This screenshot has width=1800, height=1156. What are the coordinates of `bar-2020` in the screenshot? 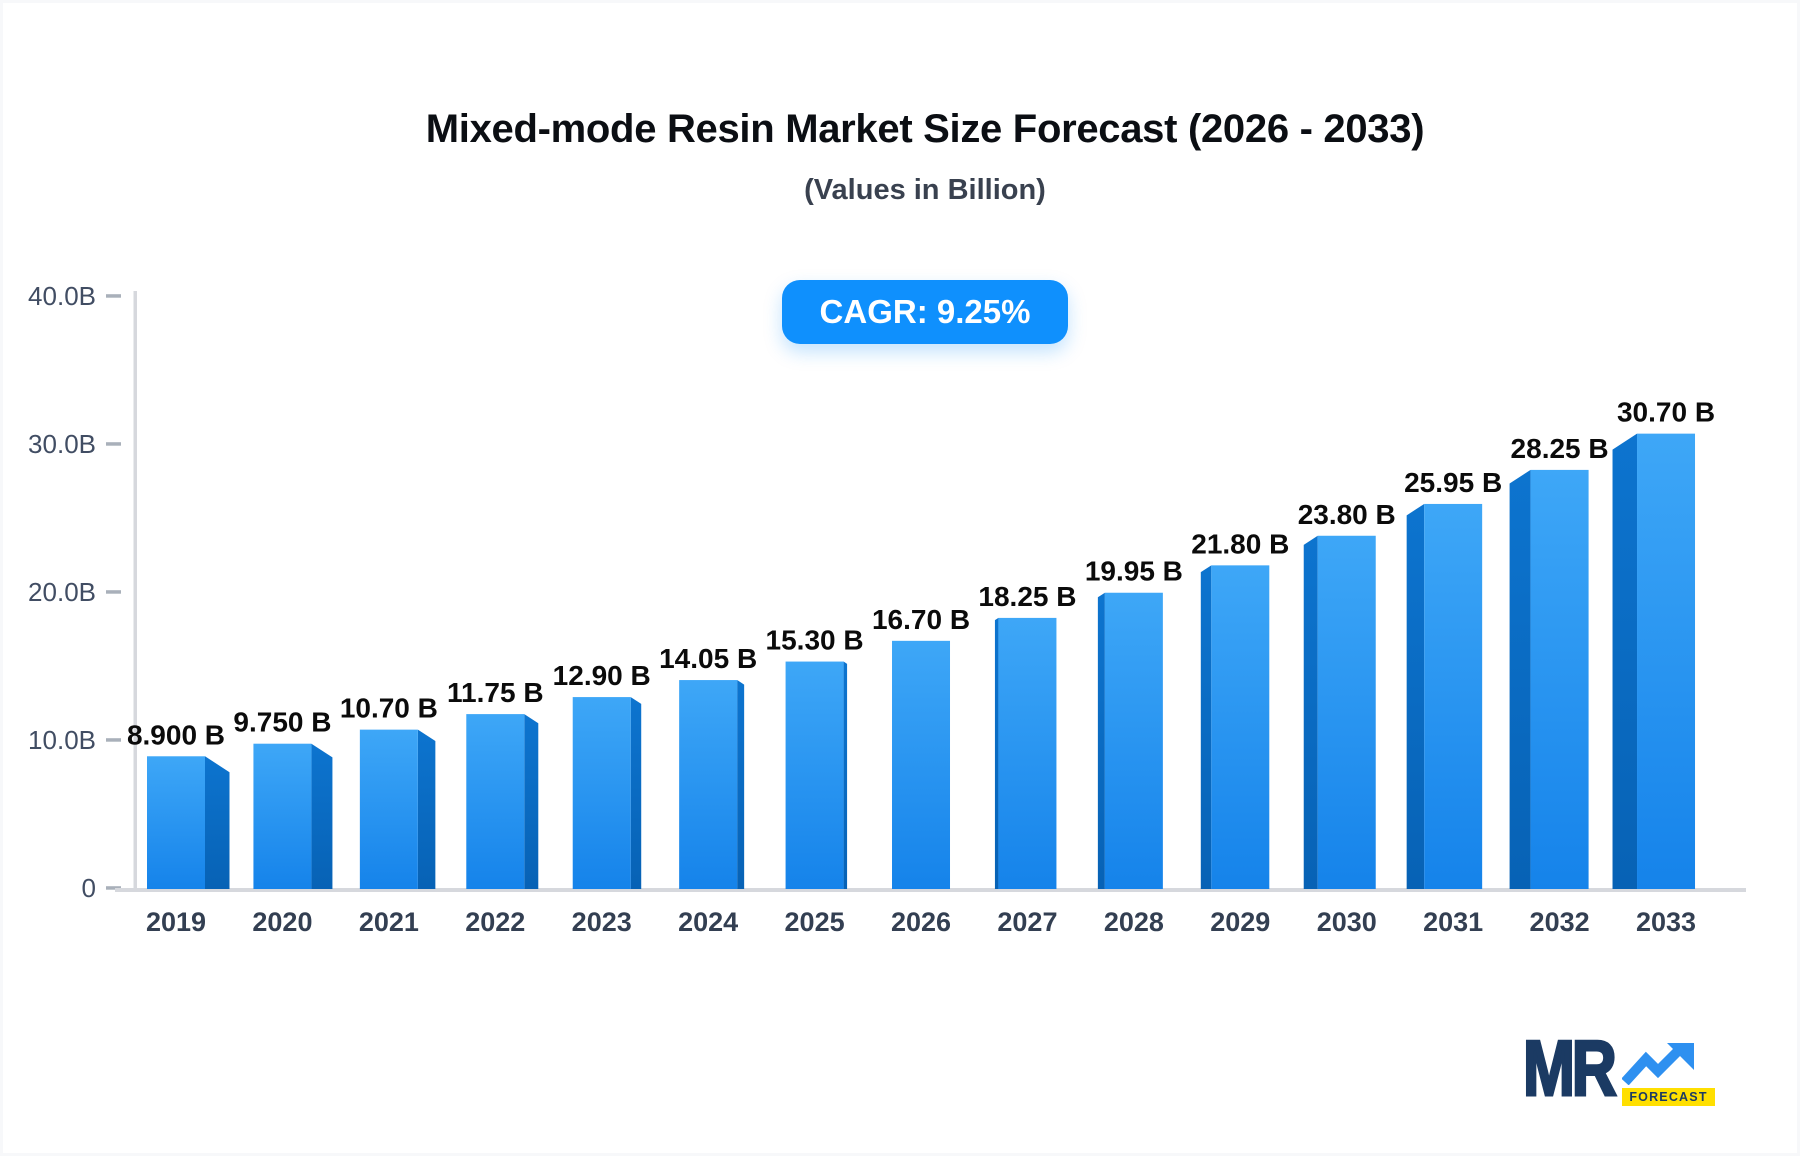 It's located at (293, 816).